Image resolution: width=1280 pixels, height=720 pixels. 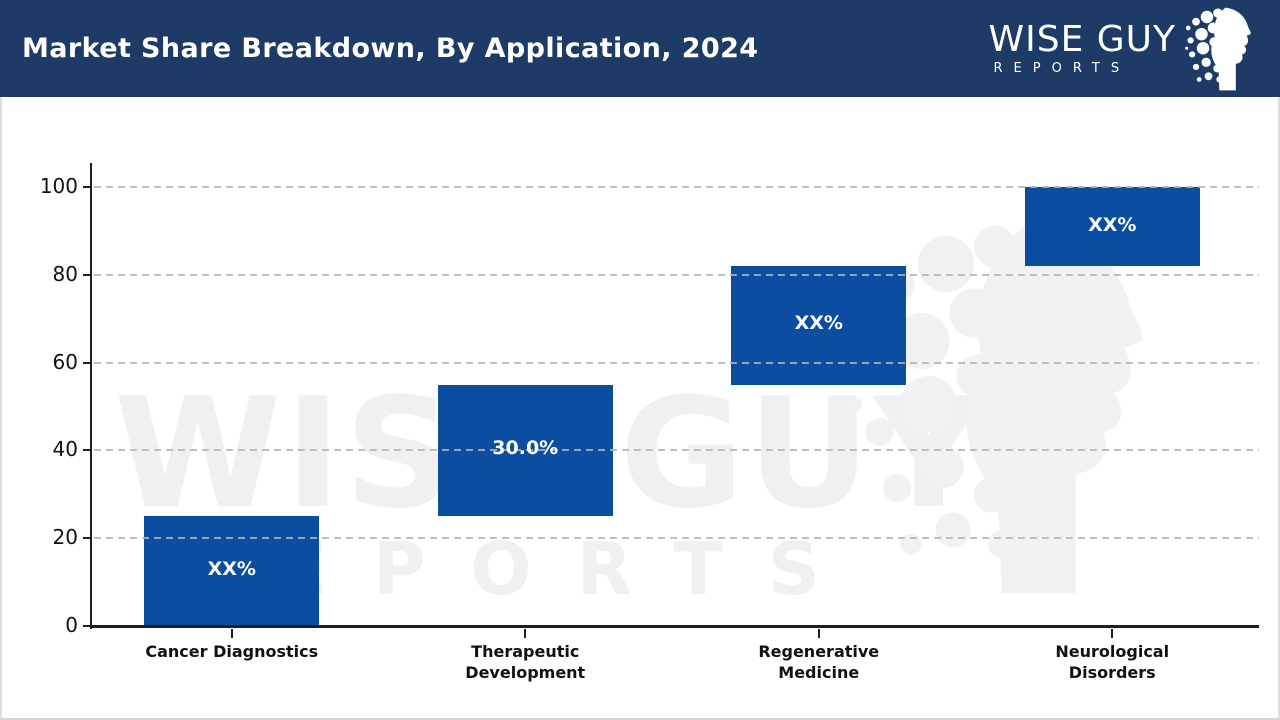 I want to click on x-category-label-text: Therapeutic Development, so click(x=525, y=662).